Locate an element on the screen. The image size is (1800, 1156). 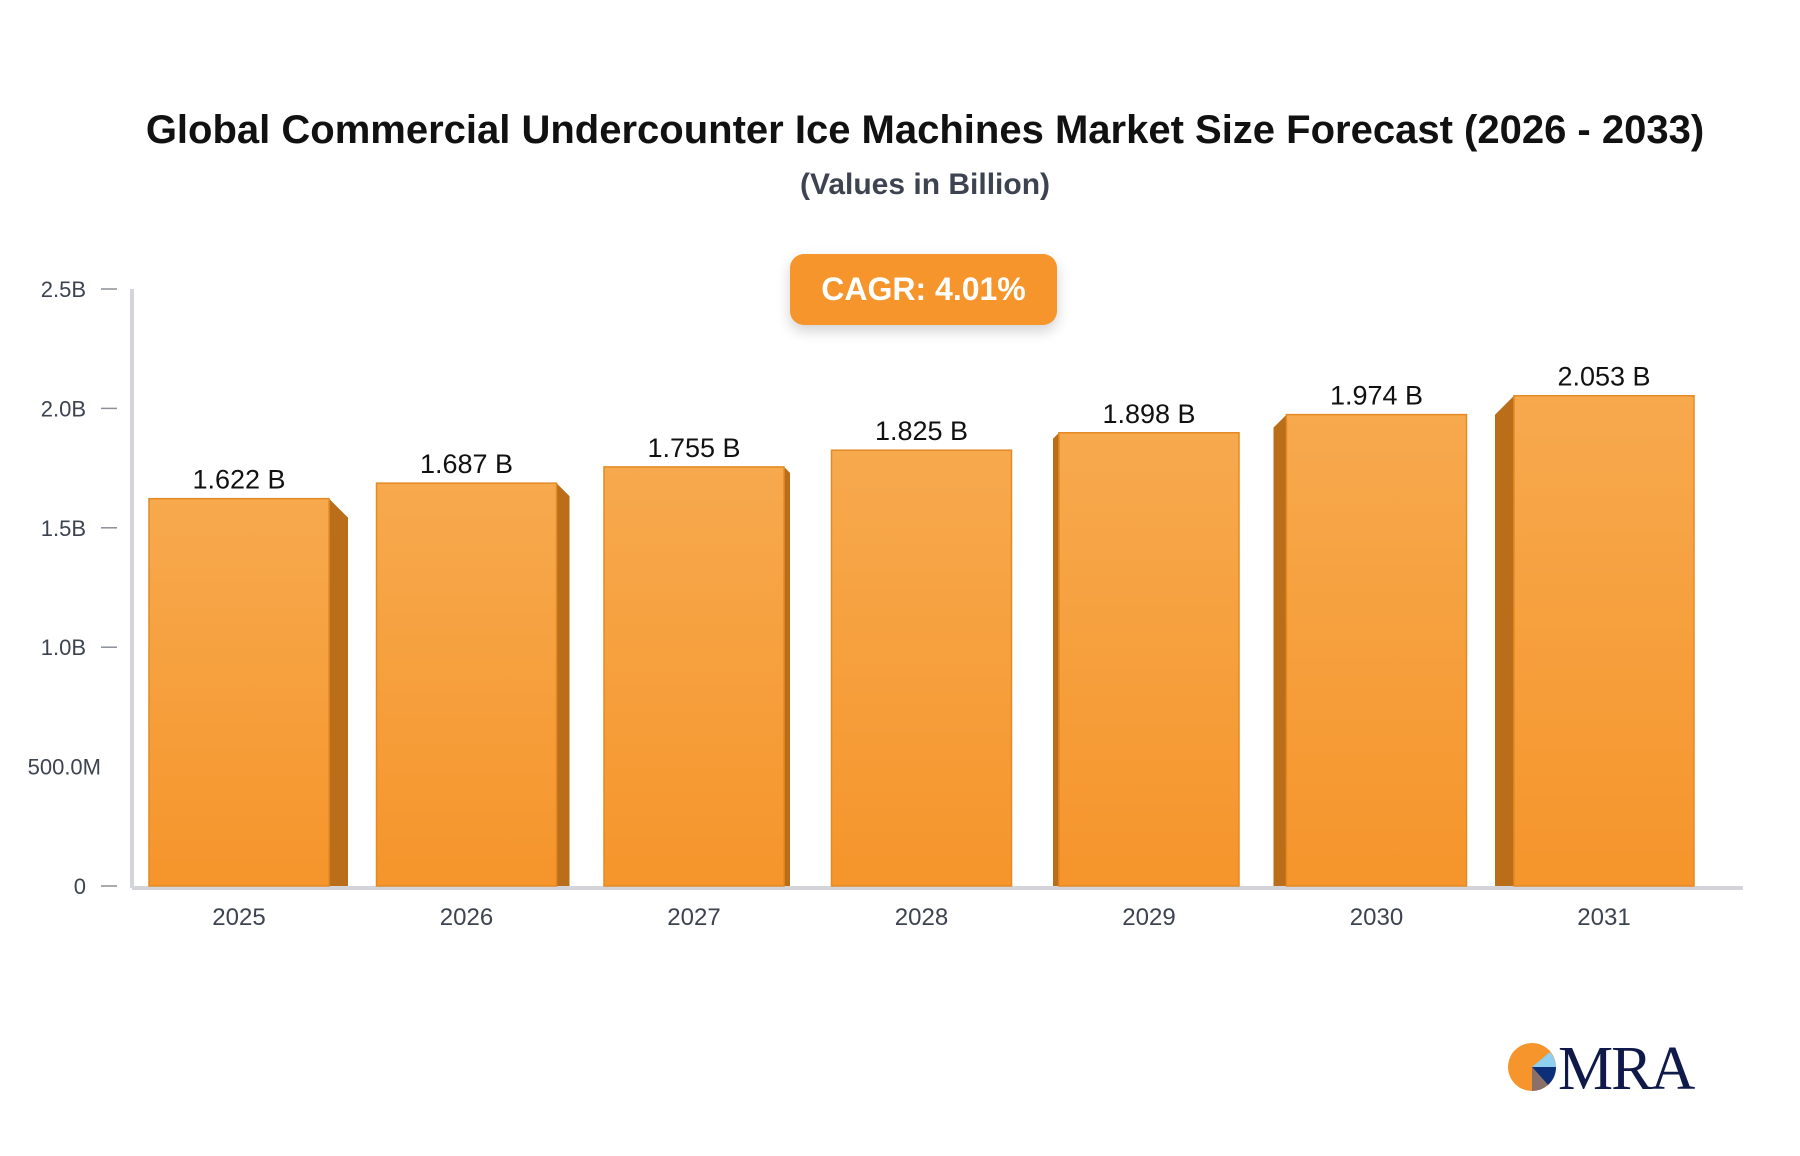
x-tick-label: 2028 is located at coordinates (921, 917).